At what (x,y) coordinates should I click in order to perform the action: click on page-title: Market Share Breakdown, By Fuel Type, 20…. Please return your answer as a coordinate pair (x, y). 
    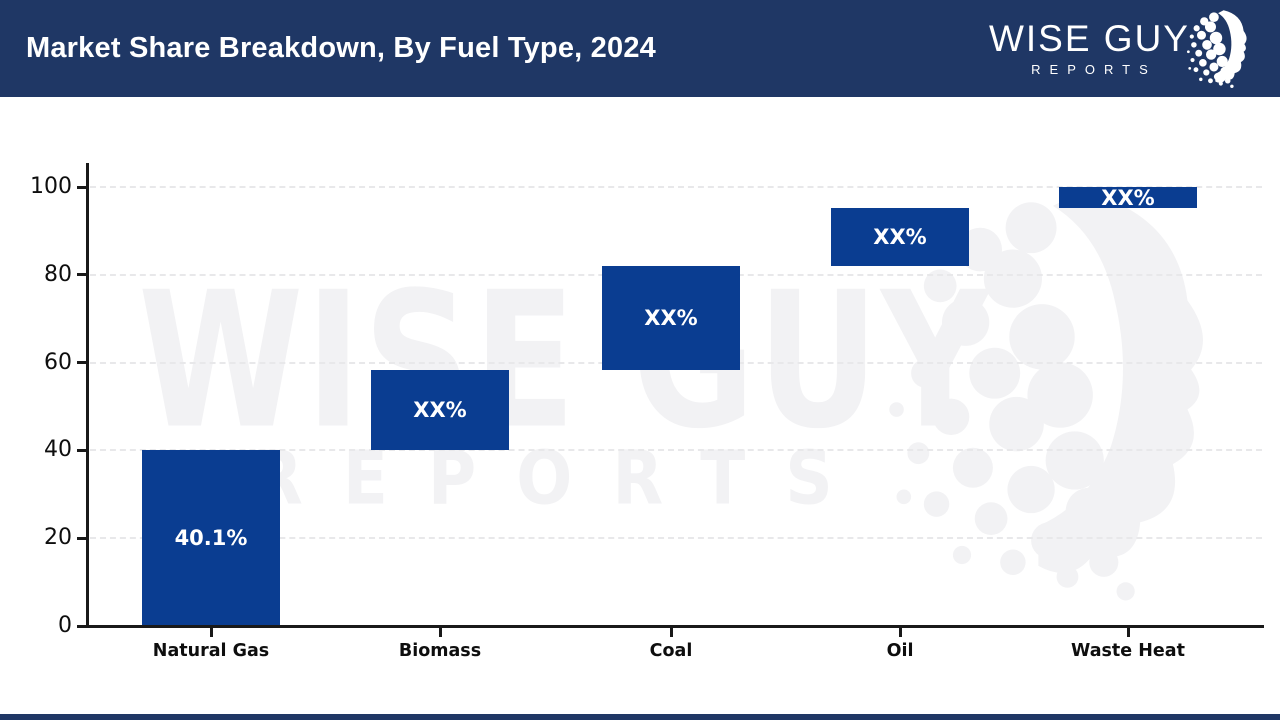
    Looking at the image, I should click on (341, 48).